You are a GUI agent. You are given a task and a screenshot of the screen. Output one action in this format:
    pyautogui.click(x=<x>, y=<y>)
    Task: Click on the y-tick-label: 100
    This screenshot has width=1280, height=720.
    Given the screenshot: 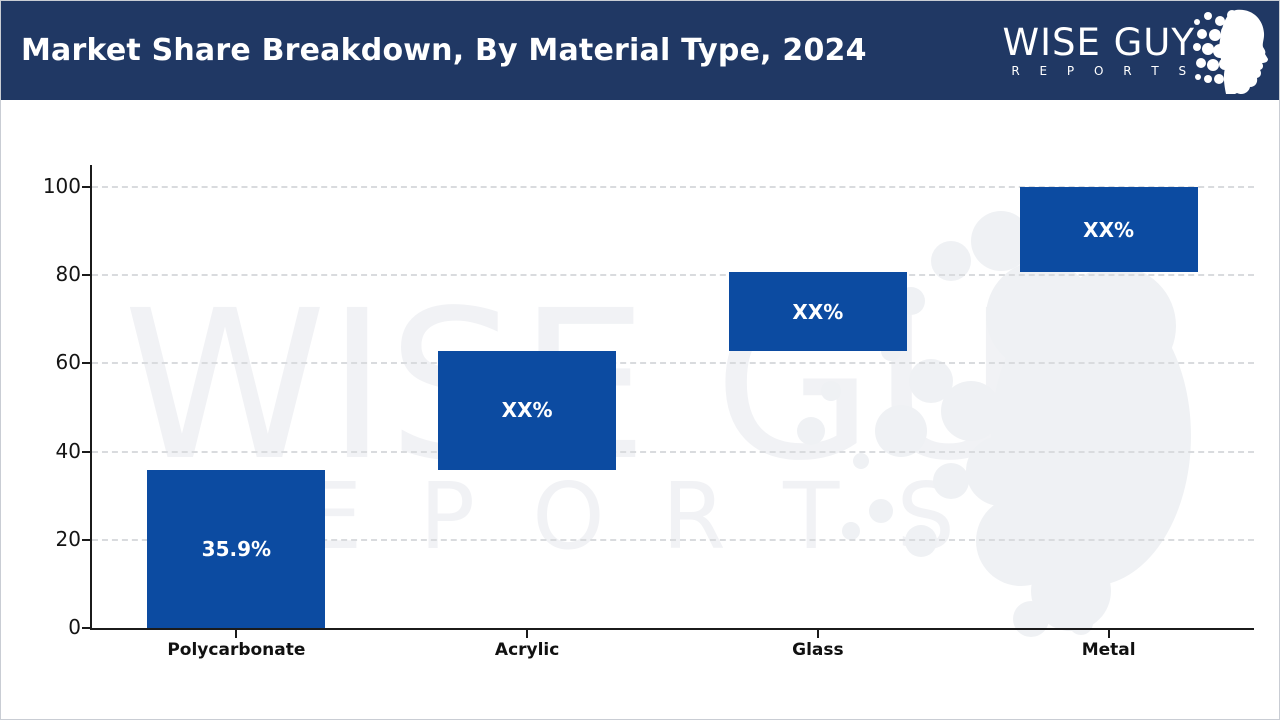 What is the action you would take?
    pyautogui.click(x=61, y=186)
    